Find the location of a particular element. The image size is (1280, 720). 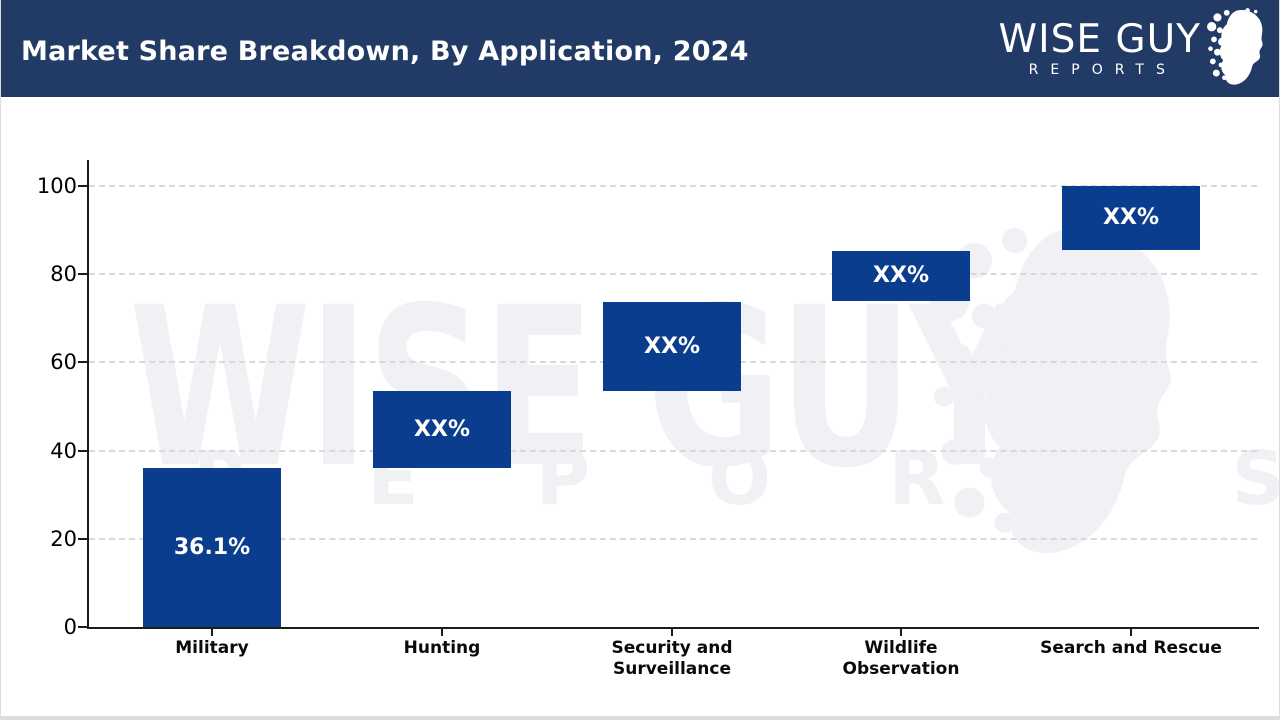

y-axis-line is located at coordinates (88, 394).